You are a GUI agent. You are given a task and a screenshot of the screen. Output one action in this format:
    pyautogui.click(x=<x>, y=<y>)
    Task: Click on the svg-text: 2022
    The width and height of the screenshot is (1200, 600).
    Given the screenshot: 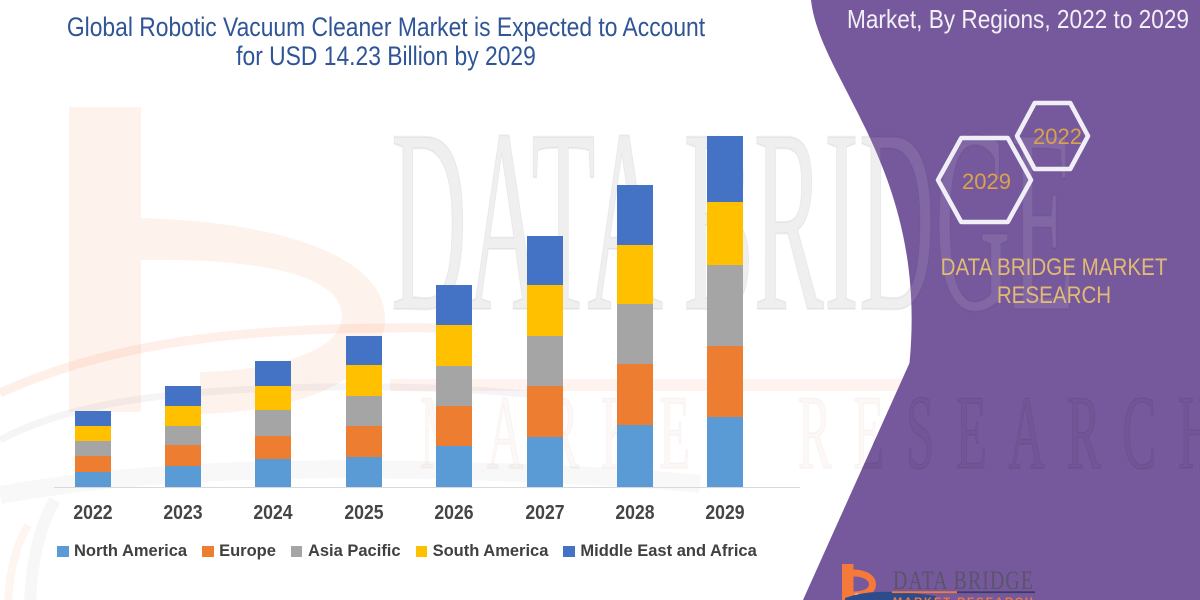 What is the action you would take?
    pyautogui.click(x=1057, y=136)
    